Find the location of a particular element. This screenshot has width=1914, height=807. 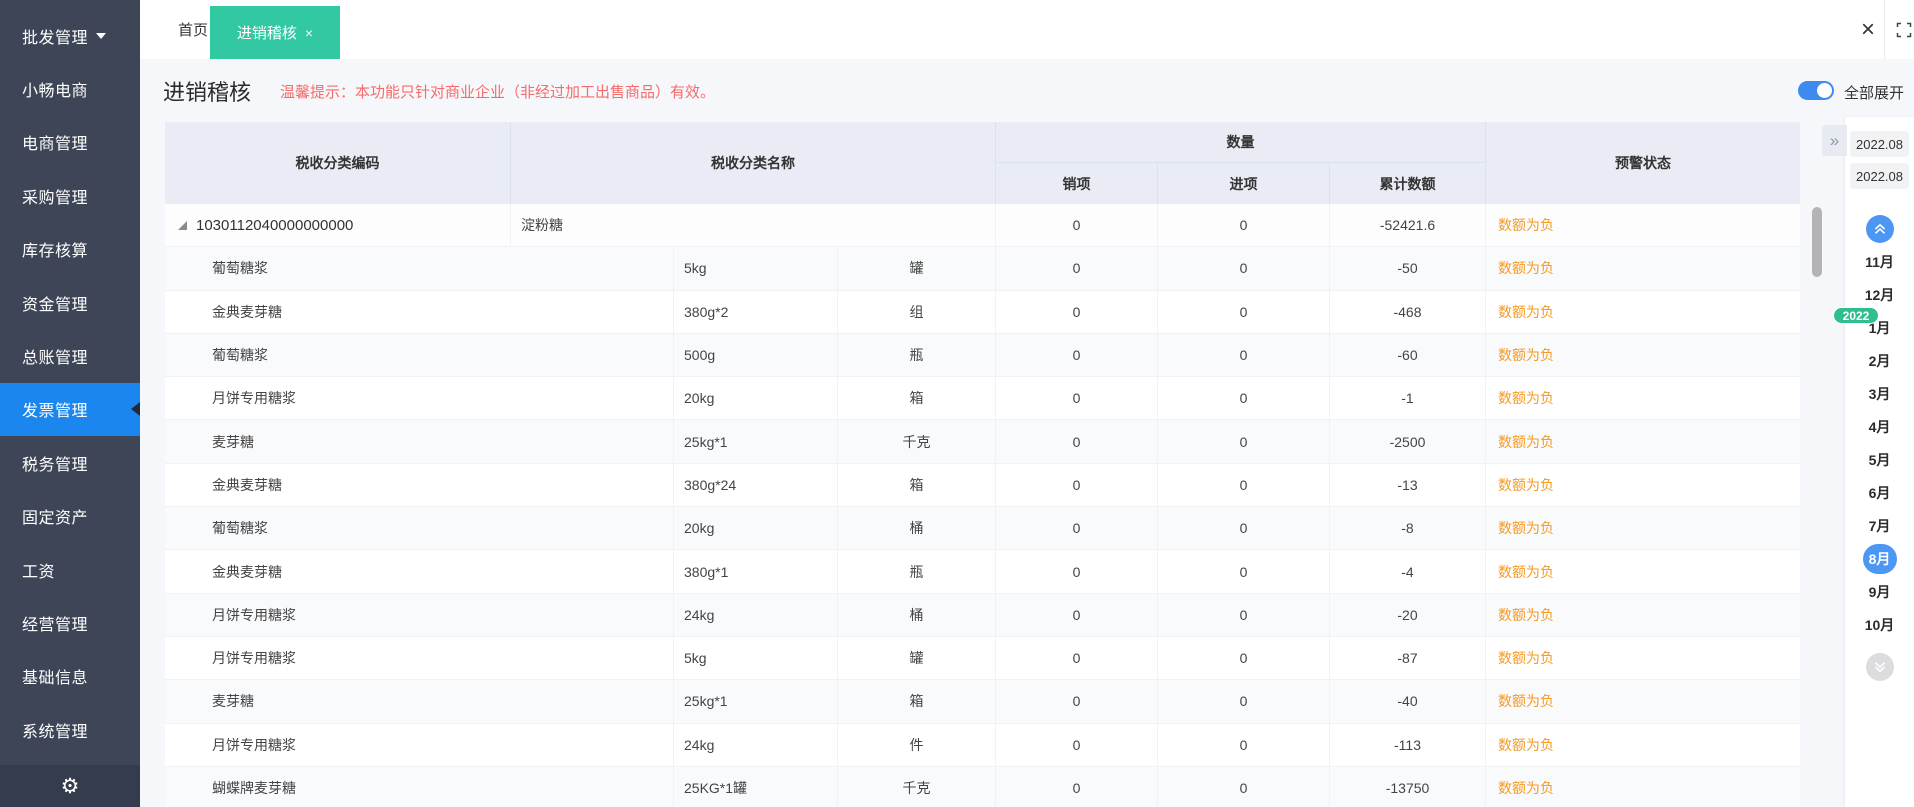

month-item-11月: 11月 is located at coordinates (1879, 261).